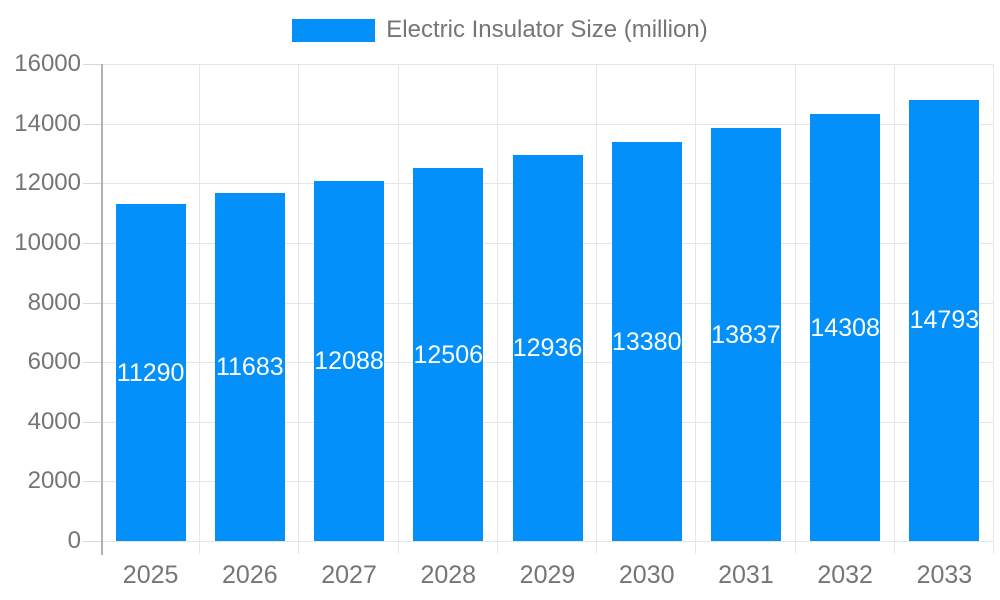 Image resolution: width=1000 pixels, height=600 pixels. I want to click on bar-value-label: 14793, so click(944, 320).